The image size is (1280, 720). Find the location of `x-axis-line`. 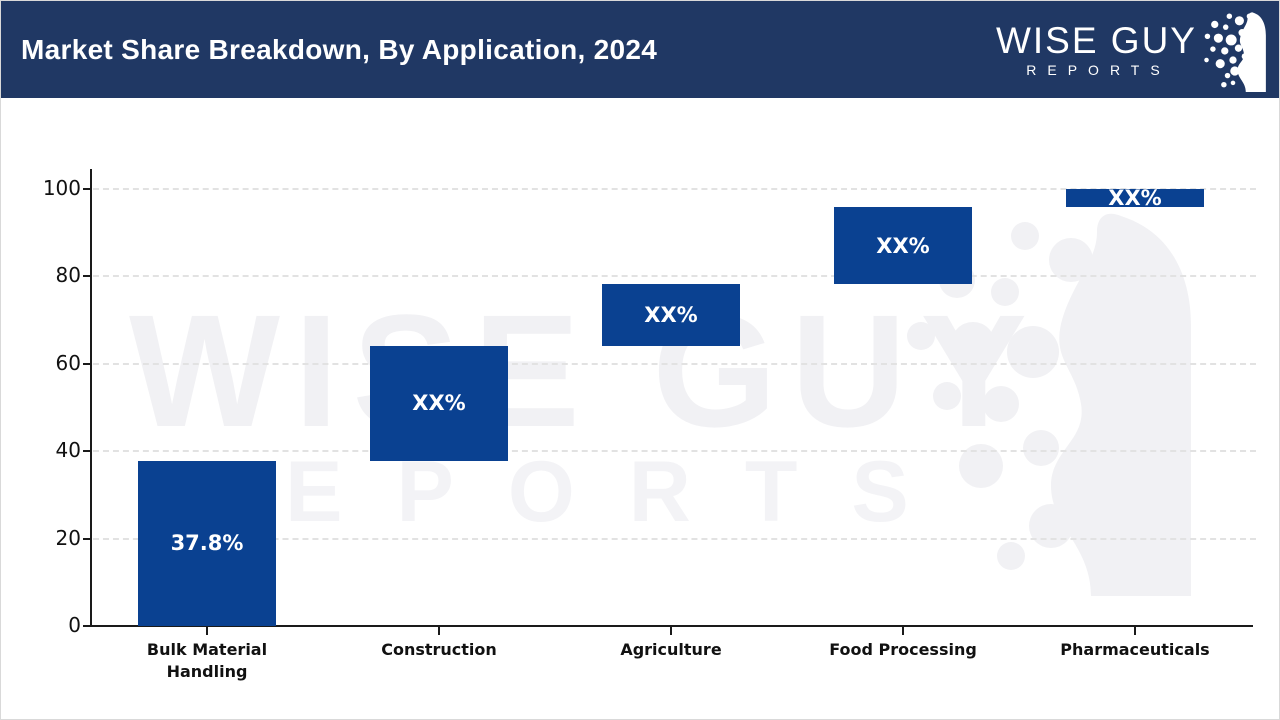

x-axis-line is located at coordinates (671, 626).